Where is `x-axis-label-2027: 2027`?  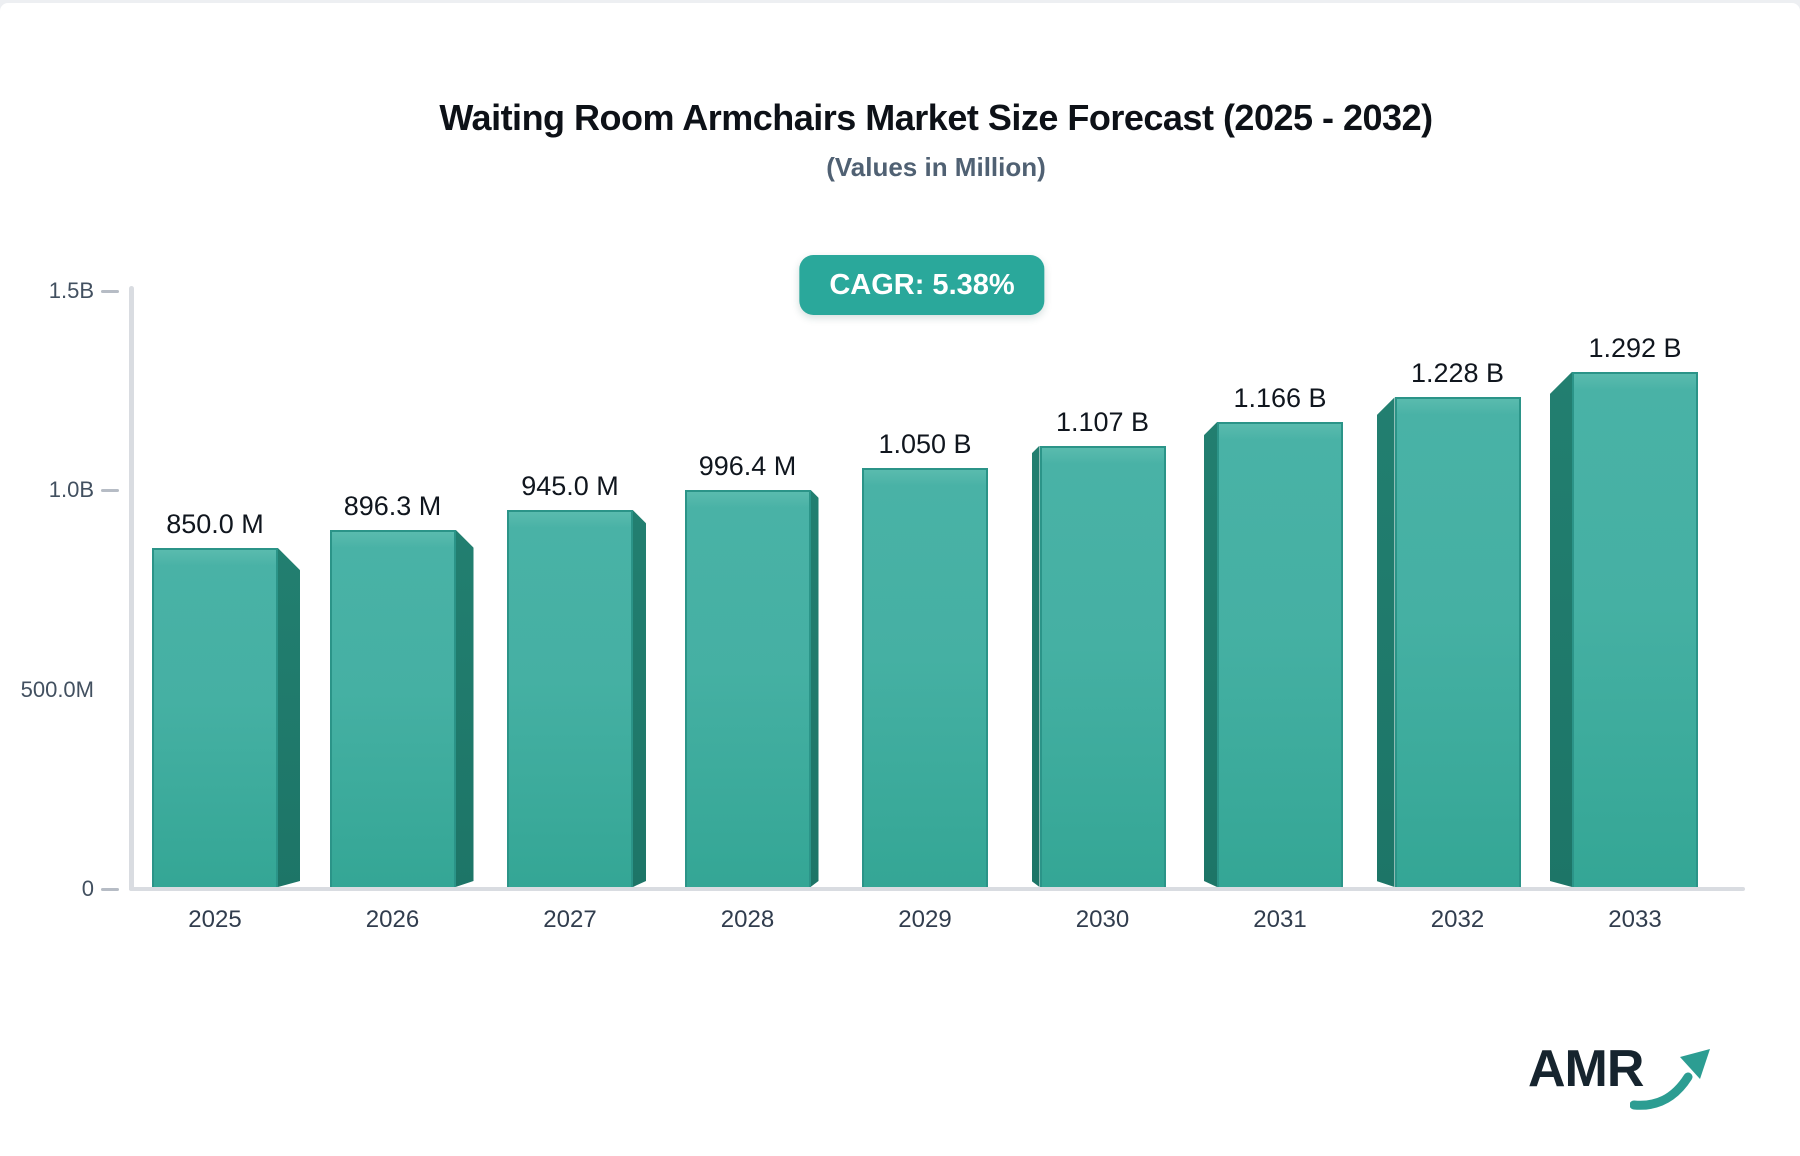 x-axis-label-2027: 2027 is located at coordinates (570, 919).